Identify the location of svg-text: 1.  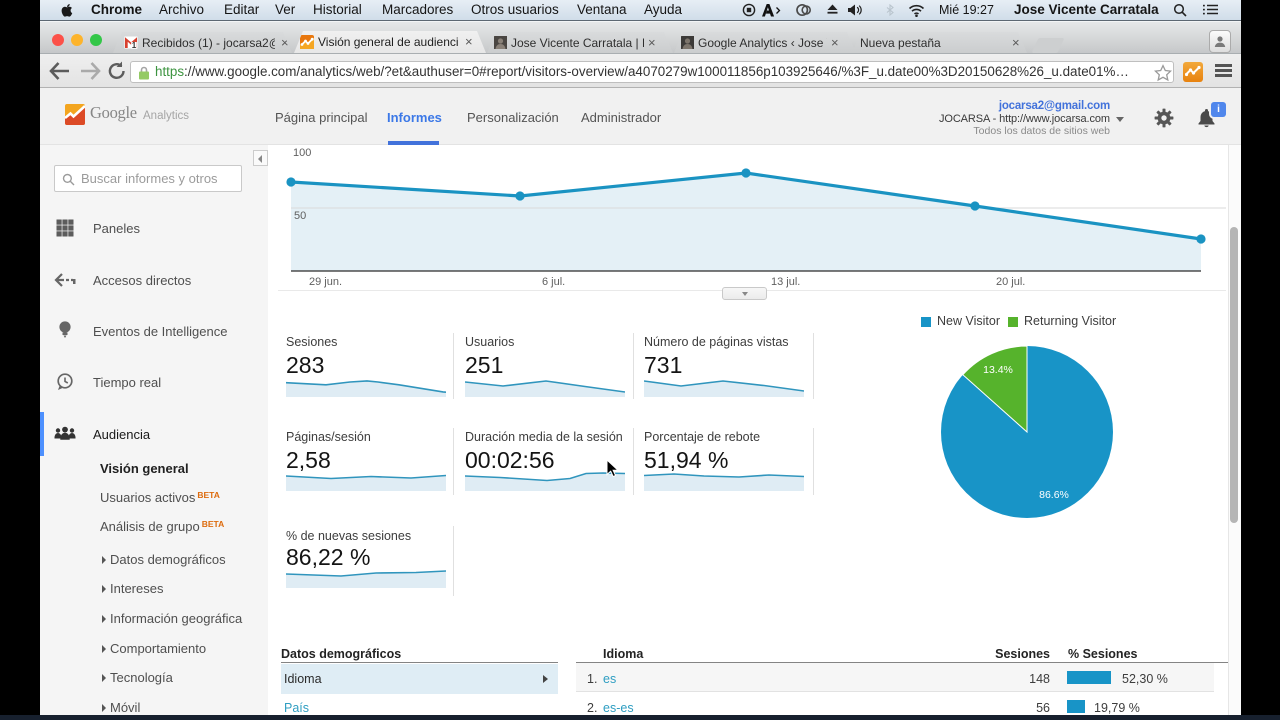
(134, 45).